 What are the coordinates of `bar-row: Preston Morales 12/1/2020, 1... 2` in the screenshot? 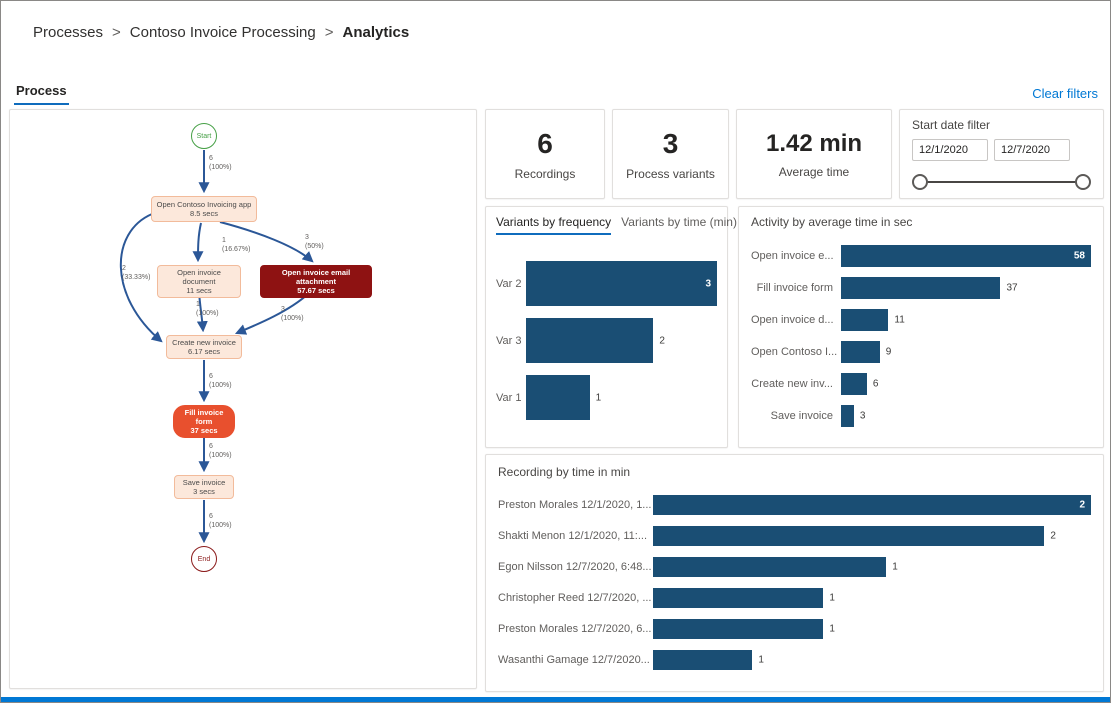 It's located at (794, 505).